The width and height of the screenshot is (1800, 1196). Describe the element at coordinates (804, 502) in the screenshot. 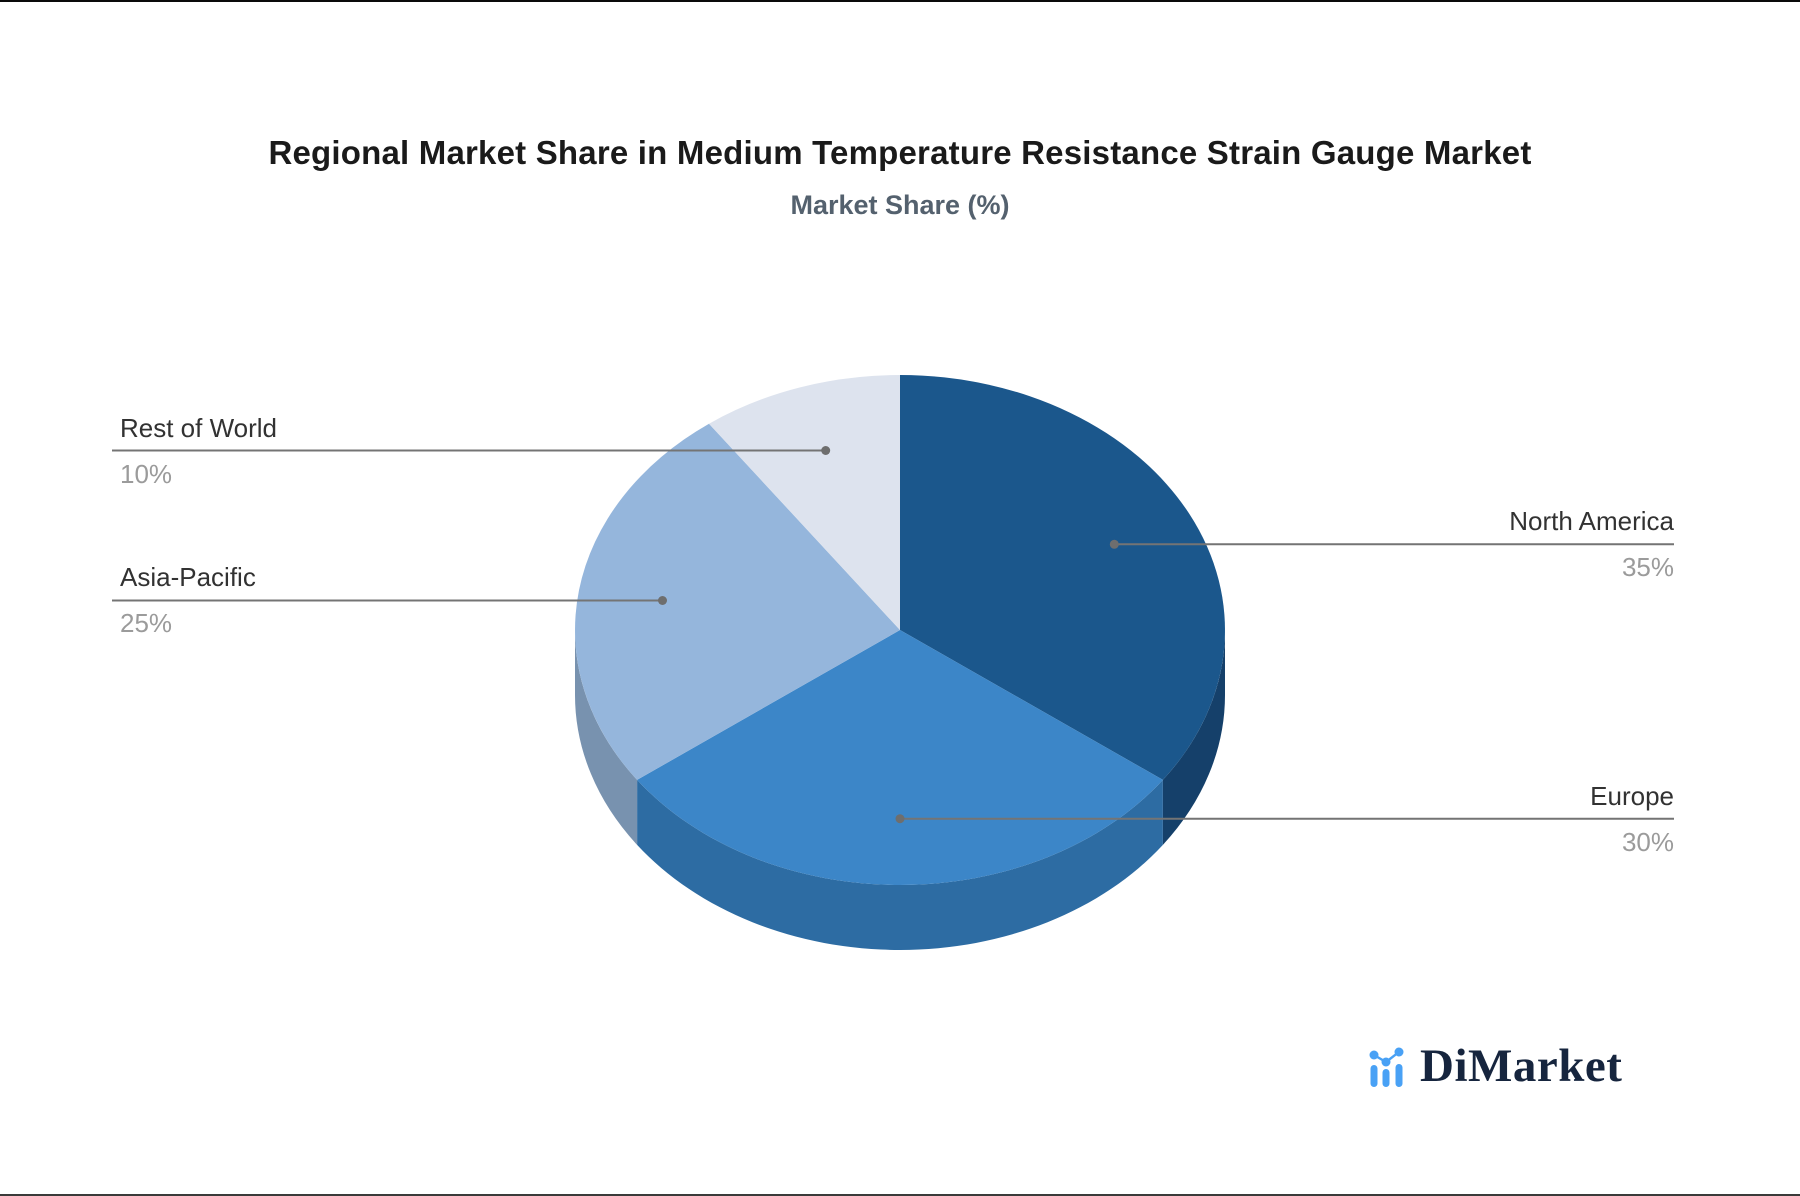

I see `pie-slice-rest-of-world` at that location.